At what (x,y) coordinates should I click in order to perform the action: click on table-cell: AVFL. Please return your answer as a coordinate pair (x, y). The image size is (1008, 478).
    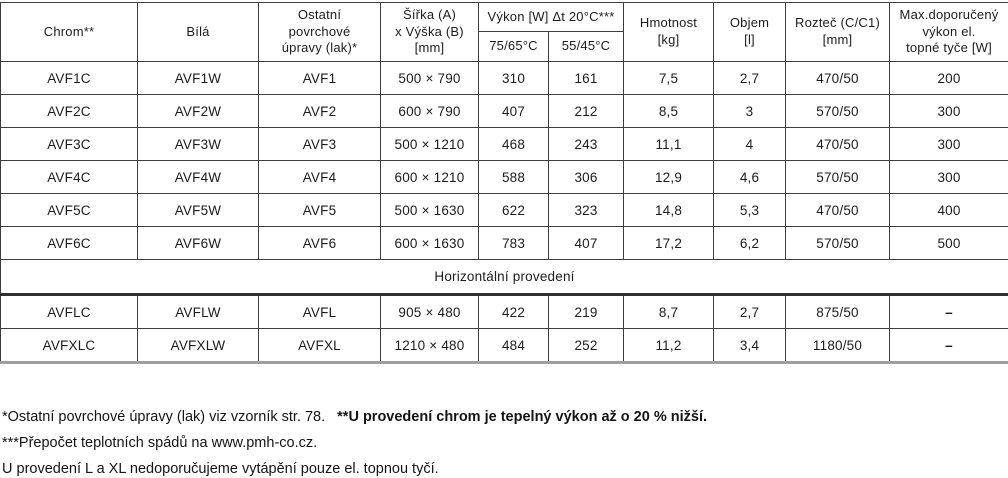
    Looking at the image, I should click on (320, 312).